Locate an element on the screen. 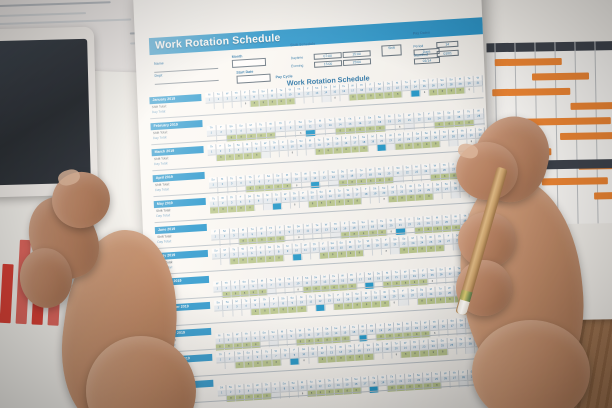 The image size is (612, 408). pay-start-value: 01/01 is located at coordinates (447, 53).